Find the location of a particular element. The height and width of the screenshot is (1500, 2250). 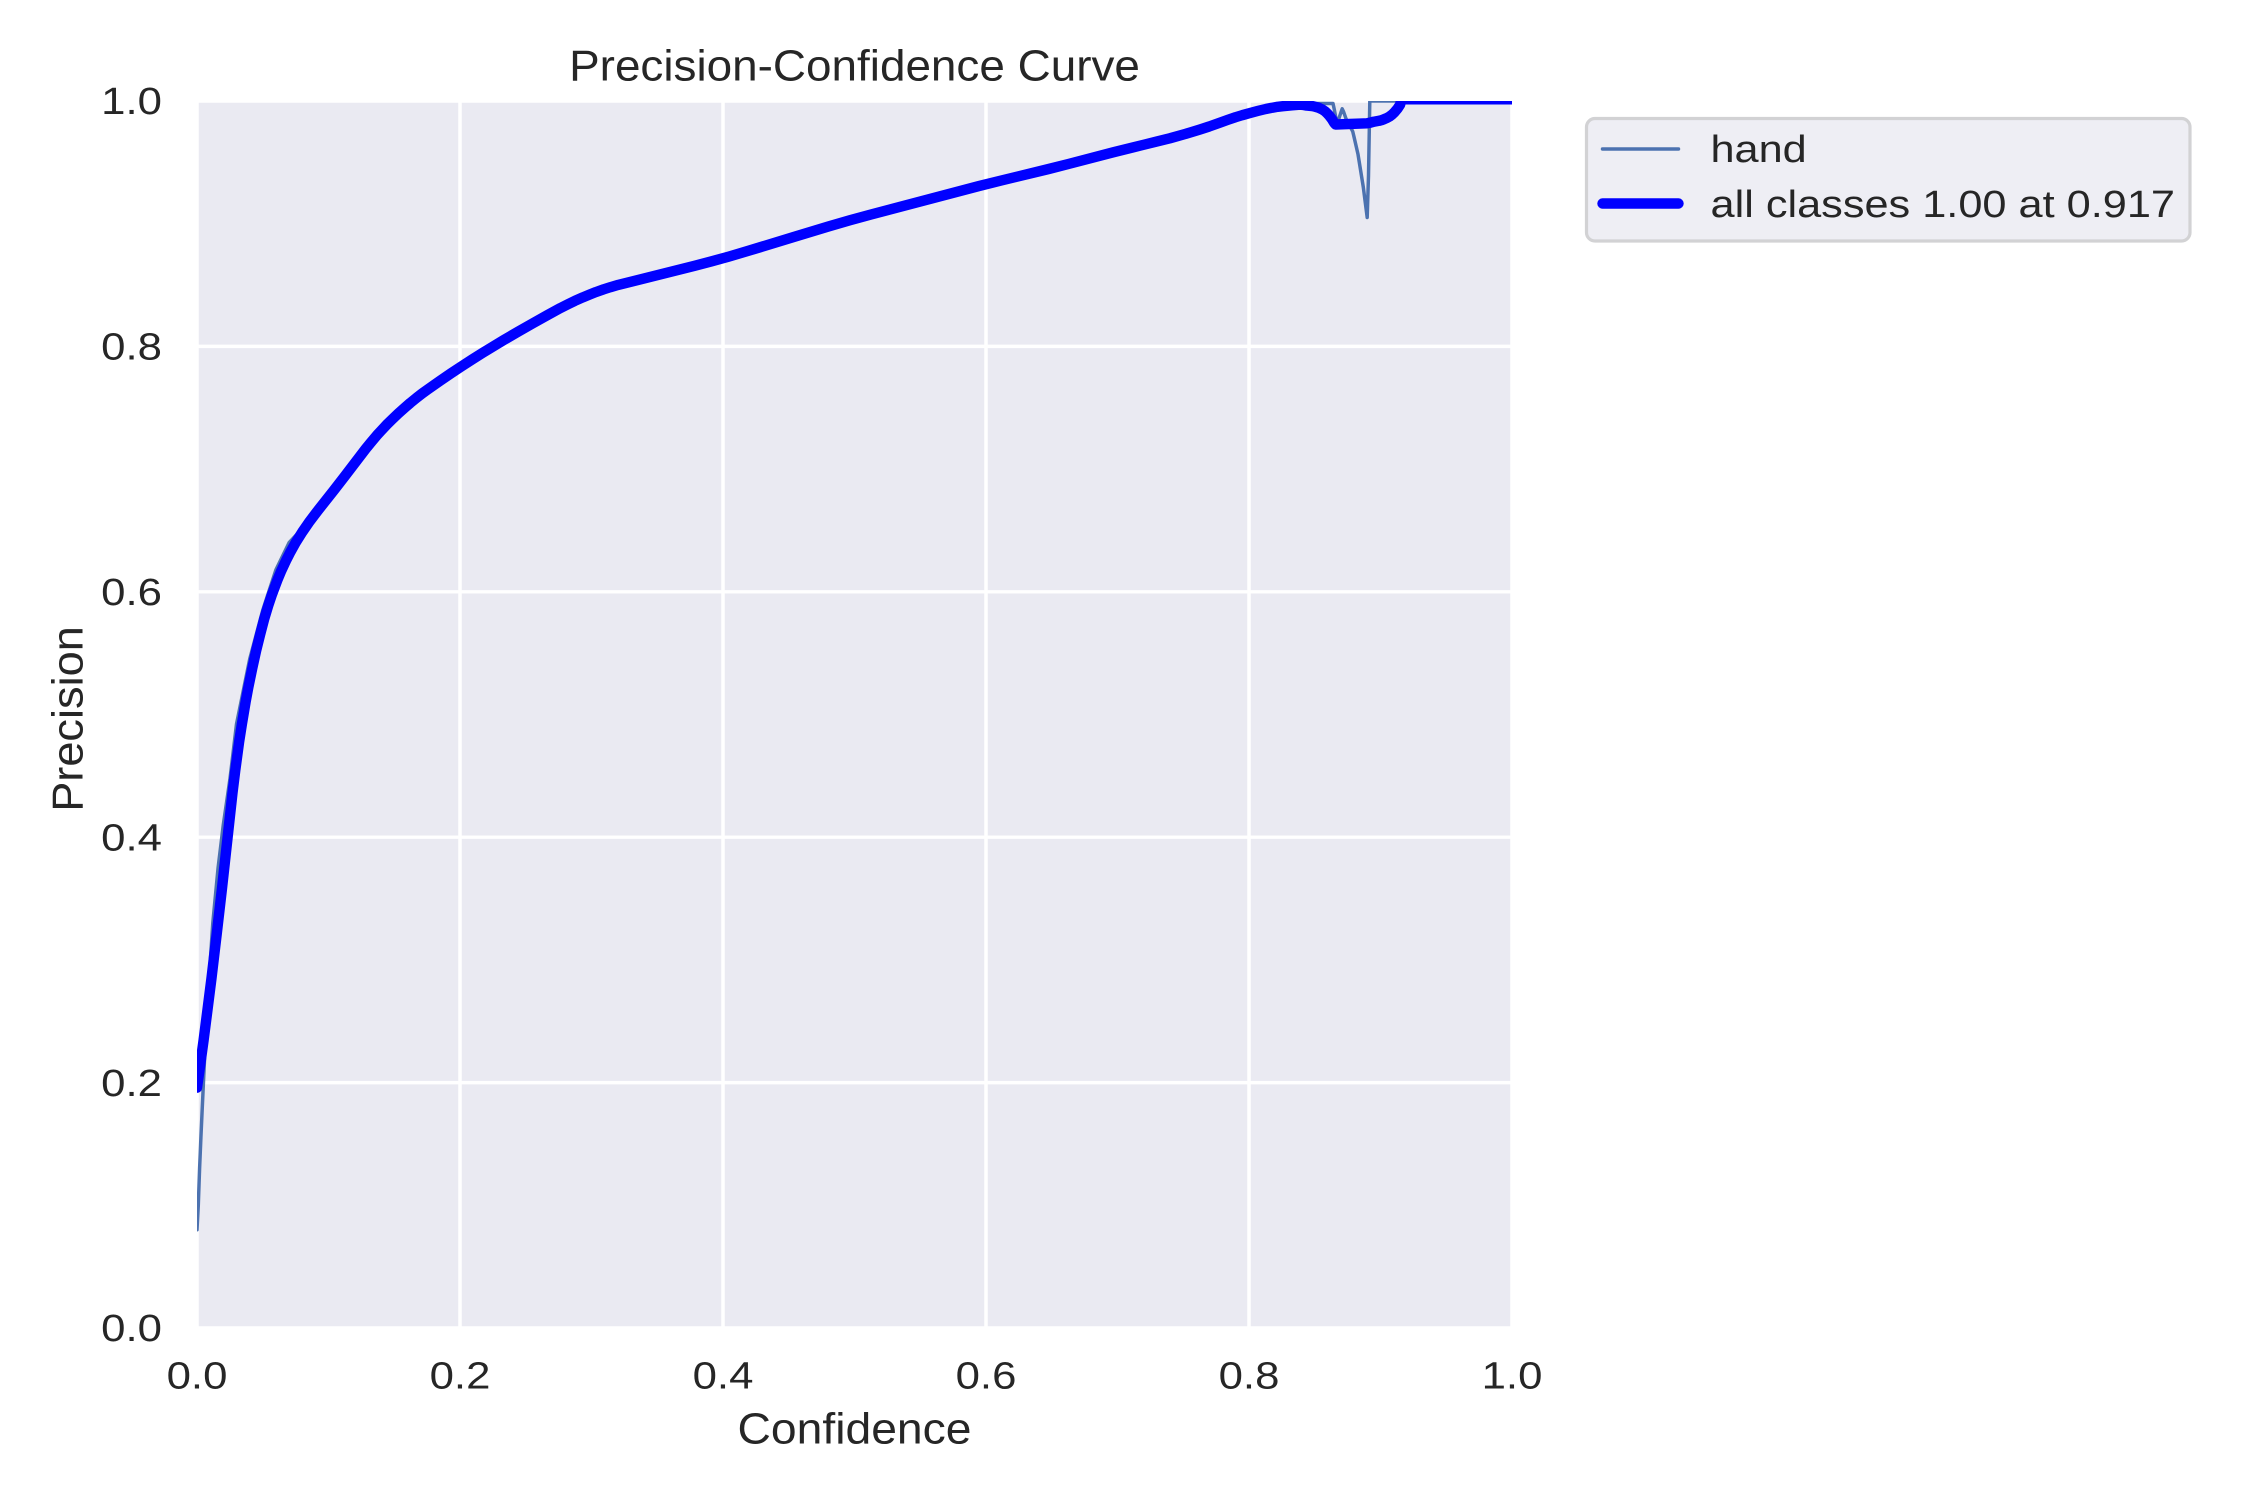

svg-text: Precision-Confidence Curve is located at coordinates (854, 67).